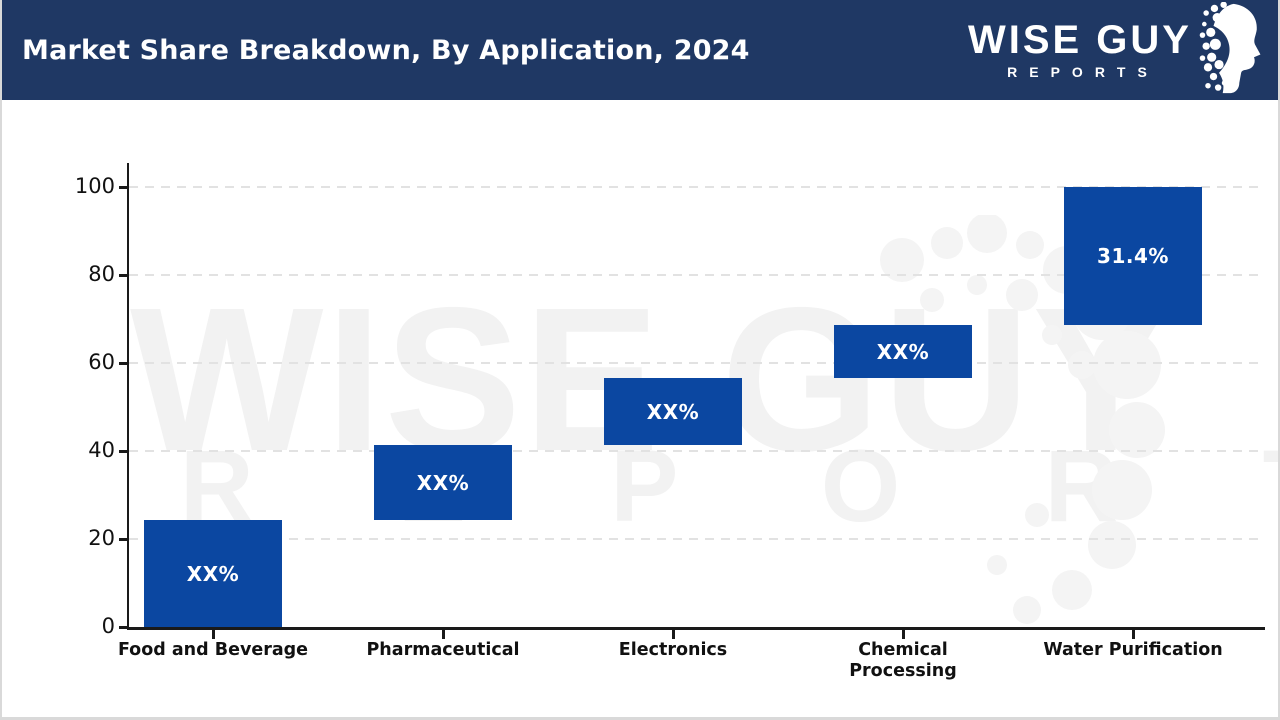 This screenshot has width=1280, height=720. What do you see at coordinates (101, 274) in the screenshot?
I see `y-tick-label: 80` at bounding box center [101, 274].